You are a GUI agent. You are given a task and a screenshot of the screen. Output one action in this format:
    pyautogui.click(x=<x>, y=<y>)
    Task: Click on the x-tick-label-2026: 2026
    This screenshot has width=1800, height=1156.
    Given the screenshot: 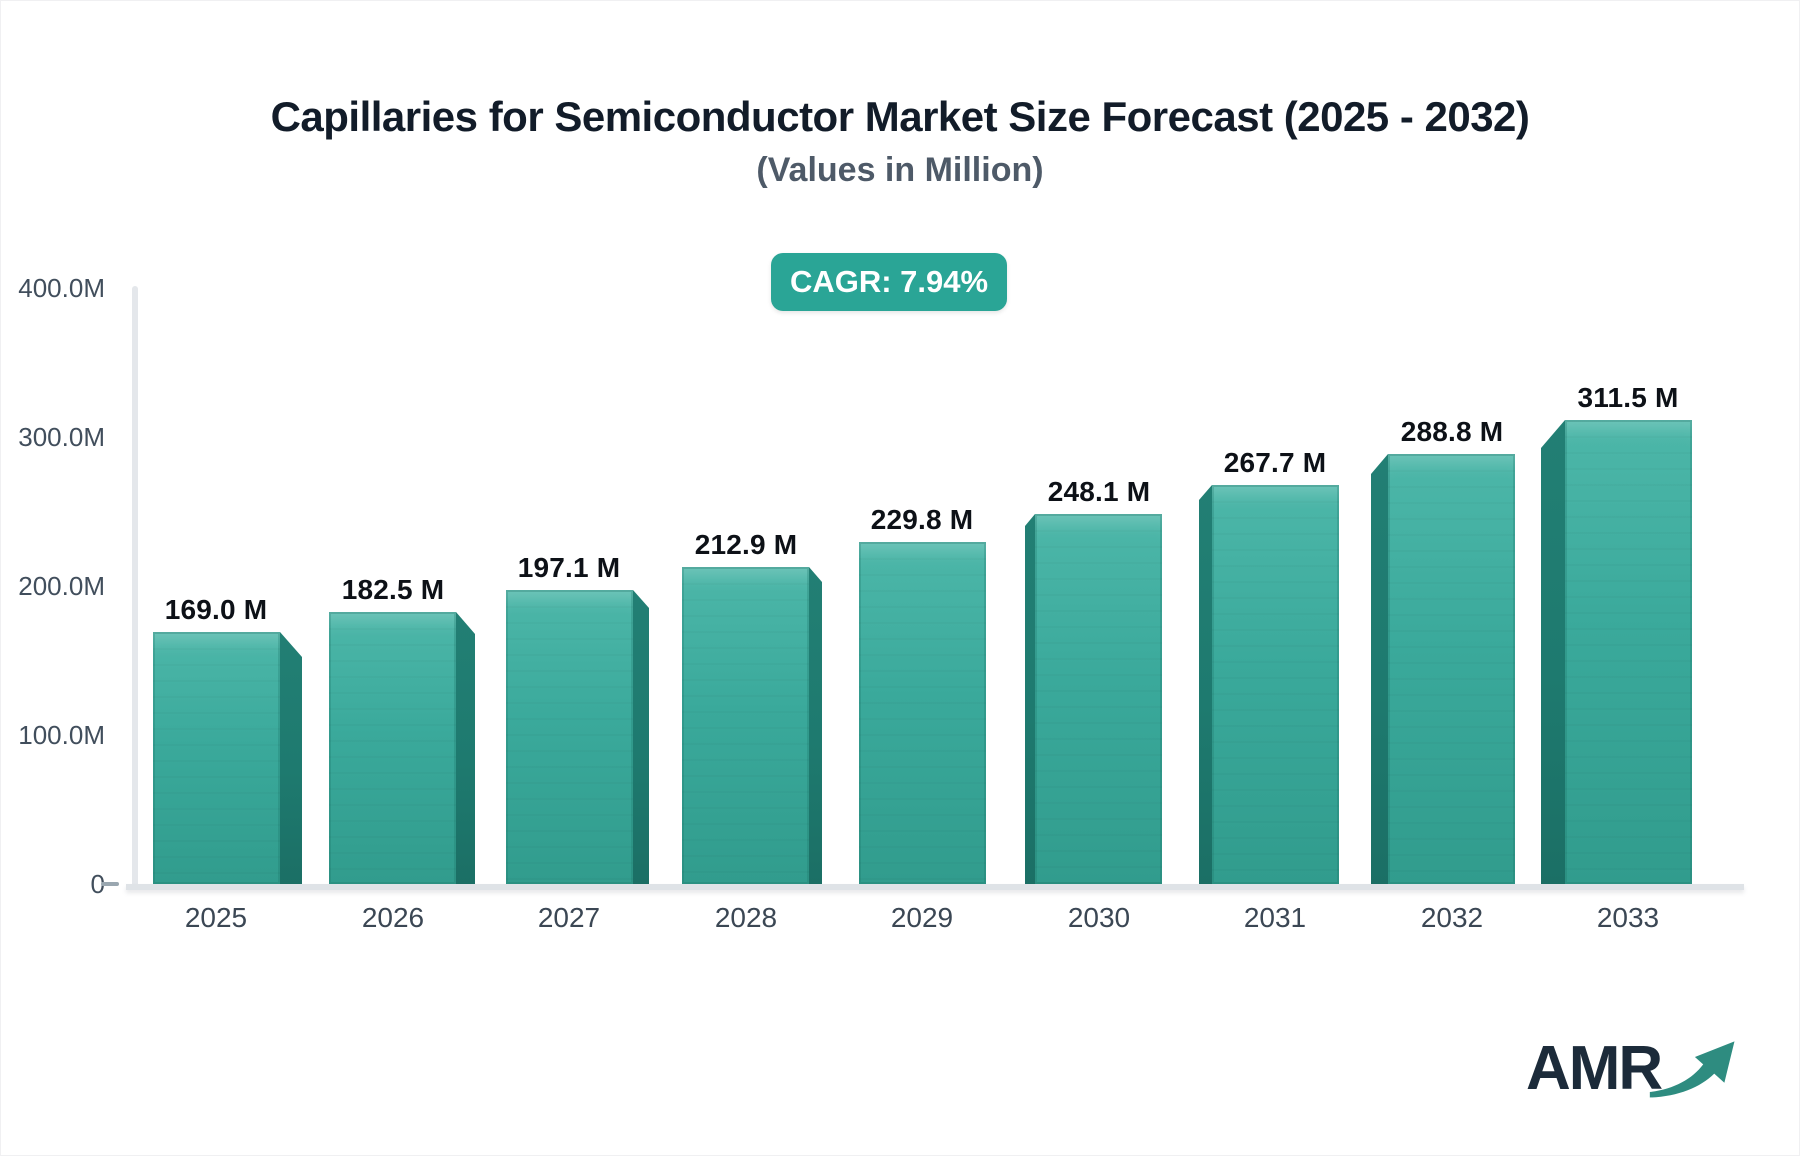 What is the action you would take?
    pyautogui.click(x=393, y=917)
    